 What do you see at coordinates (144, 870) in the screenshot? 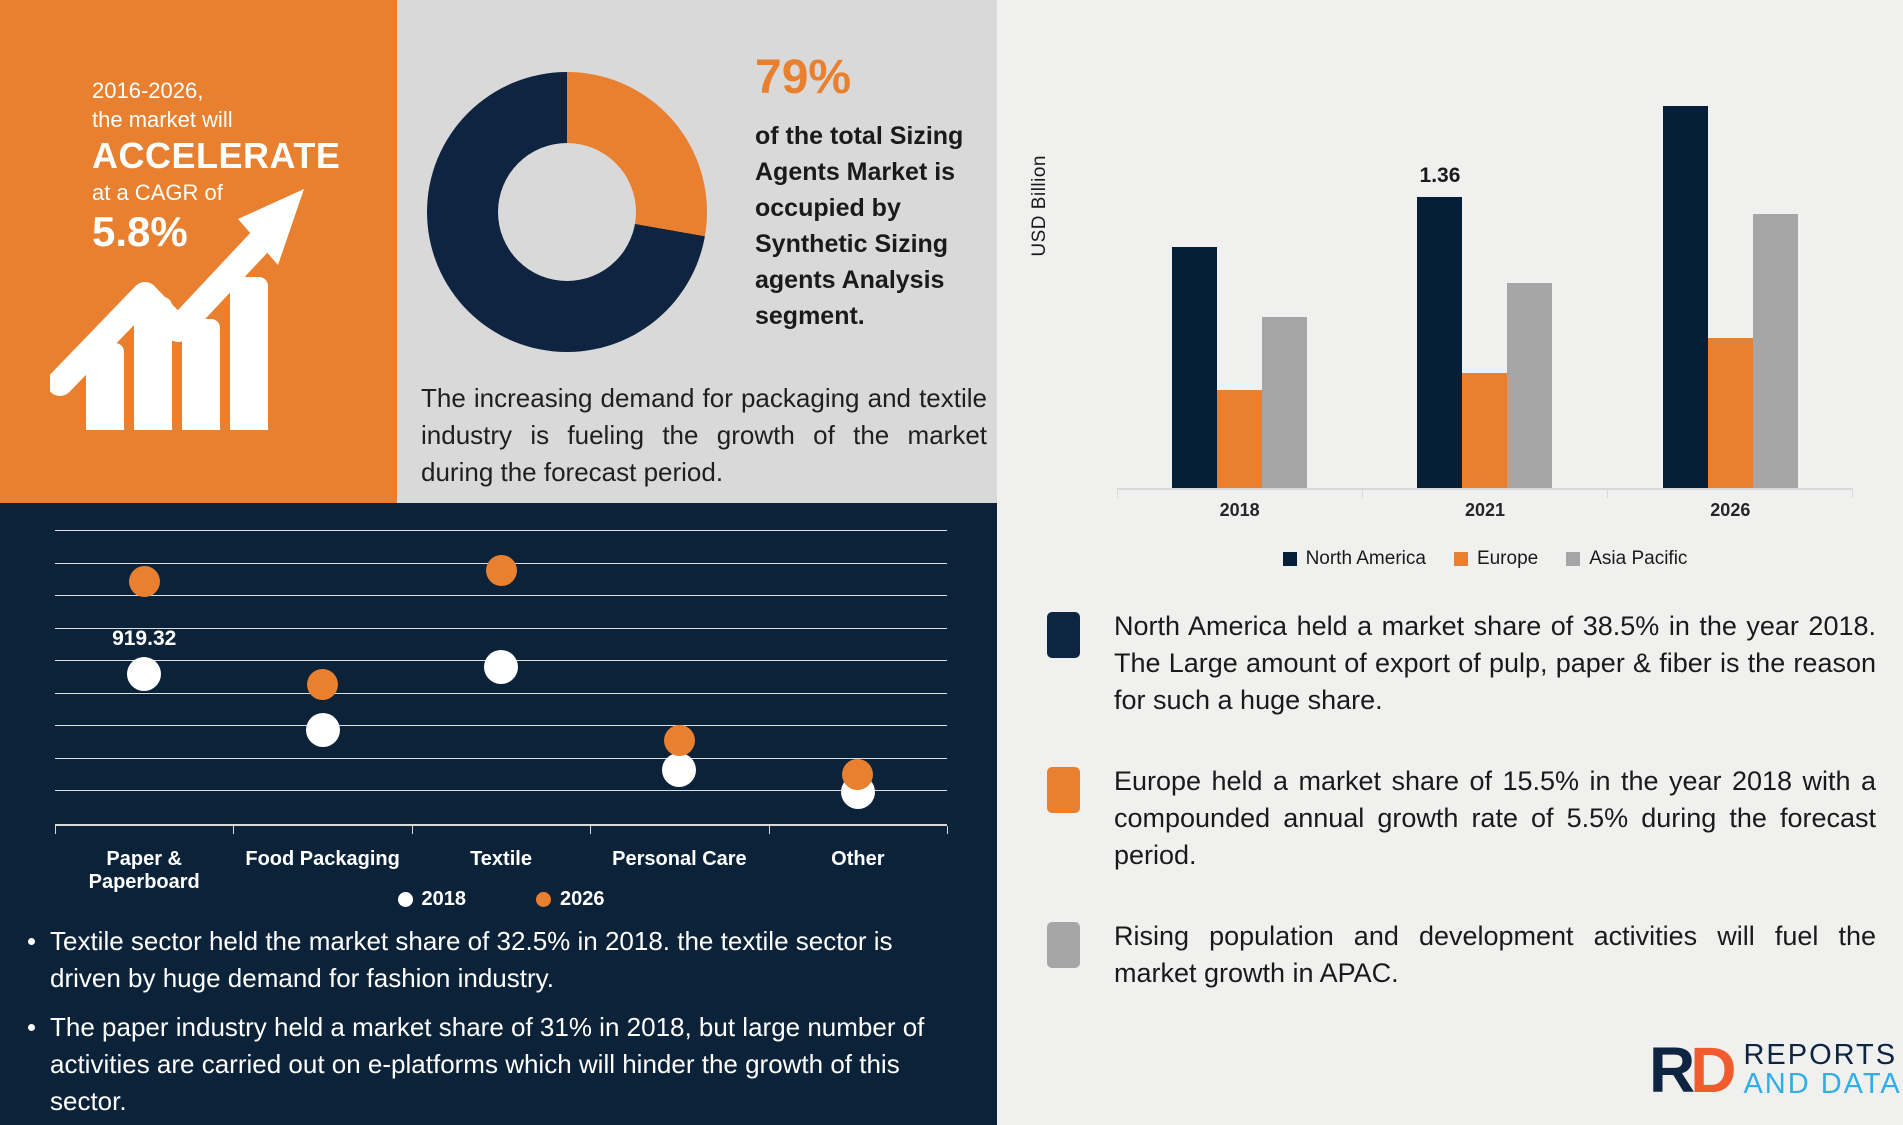
I see `category-label: Paper & Paperboard` at bounding box center [144, 870].